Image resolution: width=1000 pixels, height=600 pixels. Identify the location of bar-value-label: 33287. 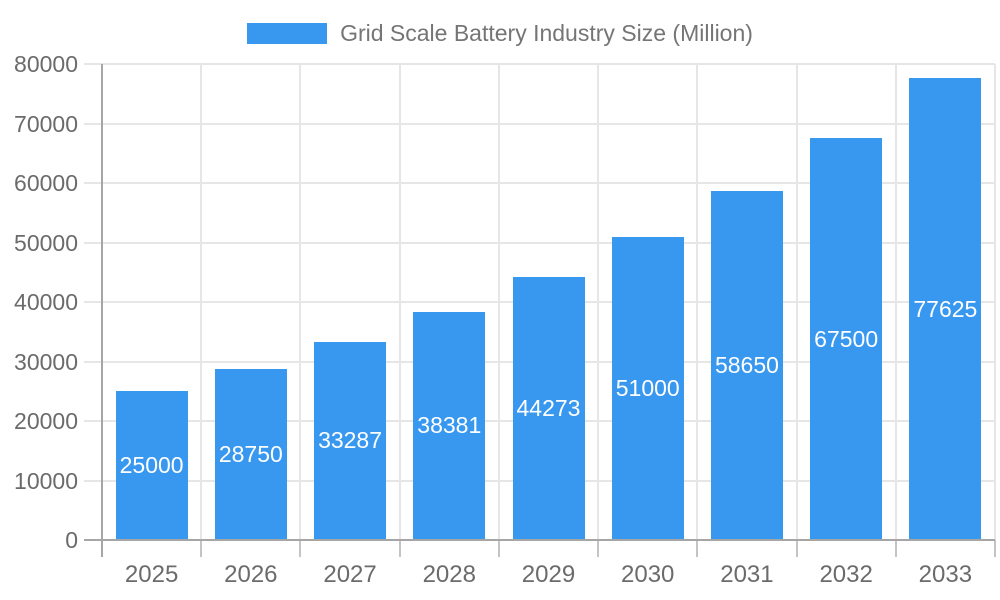
(350, 440).